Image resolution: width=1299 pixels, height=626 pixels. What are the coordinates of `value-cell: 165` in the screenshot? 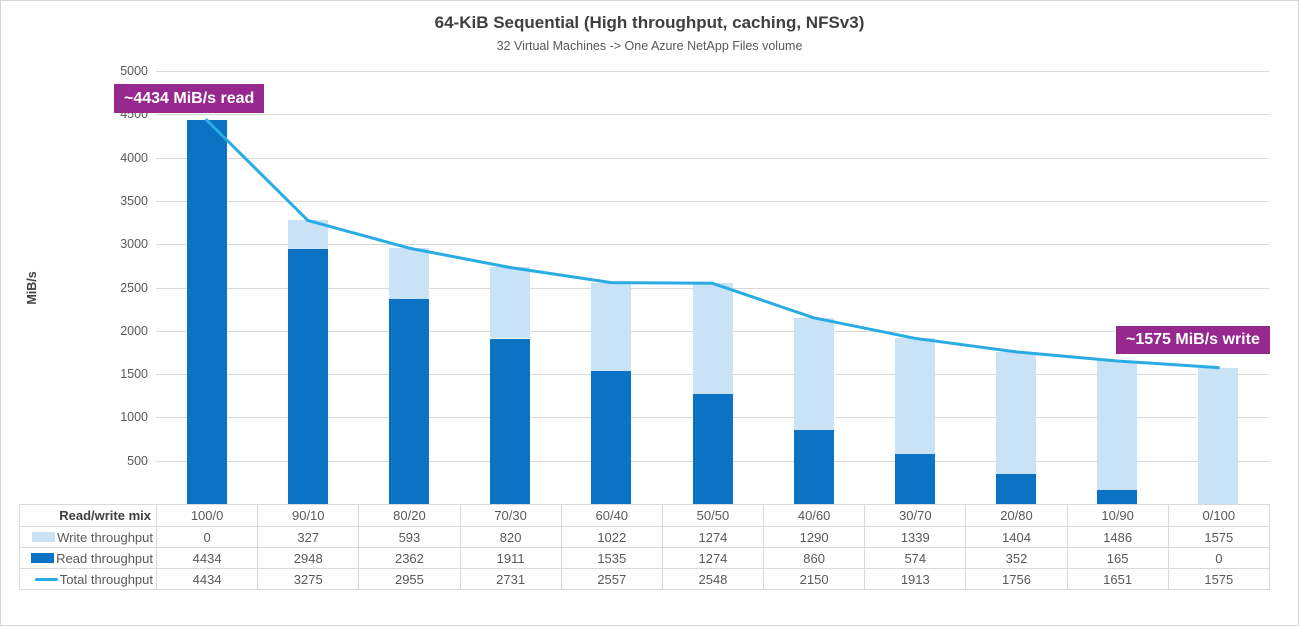 It's located at (1117, 558).